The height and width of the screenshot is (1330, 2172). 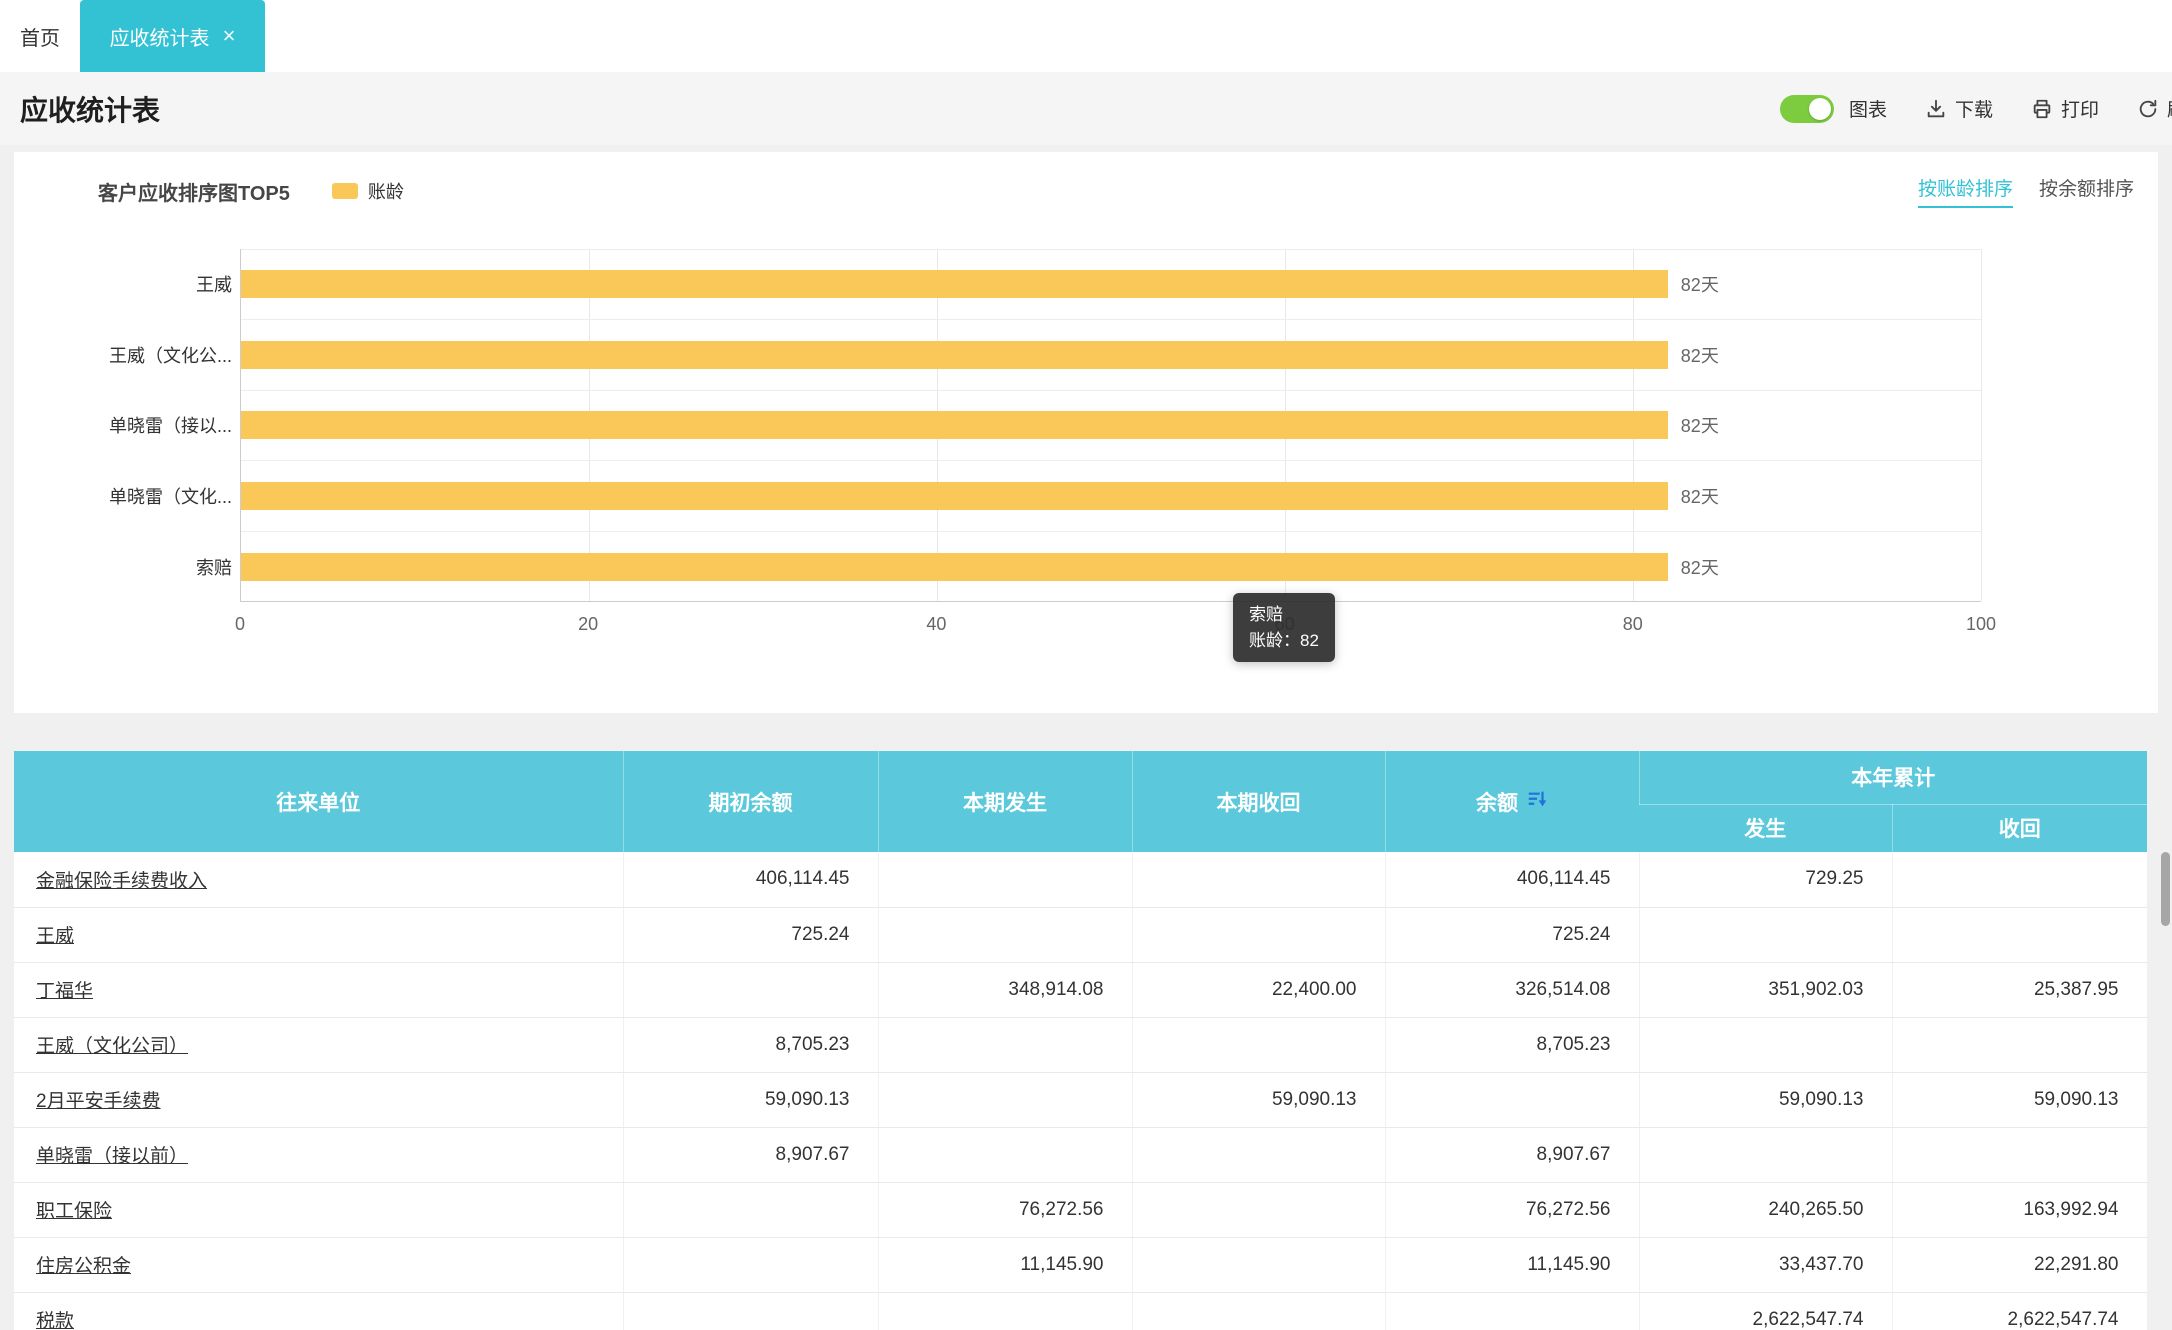 What do you see at coordinates (1766, 1210) in the screenshot?
I see `amount-cell: 240,265.50` at bounding box center [1766, 1210].